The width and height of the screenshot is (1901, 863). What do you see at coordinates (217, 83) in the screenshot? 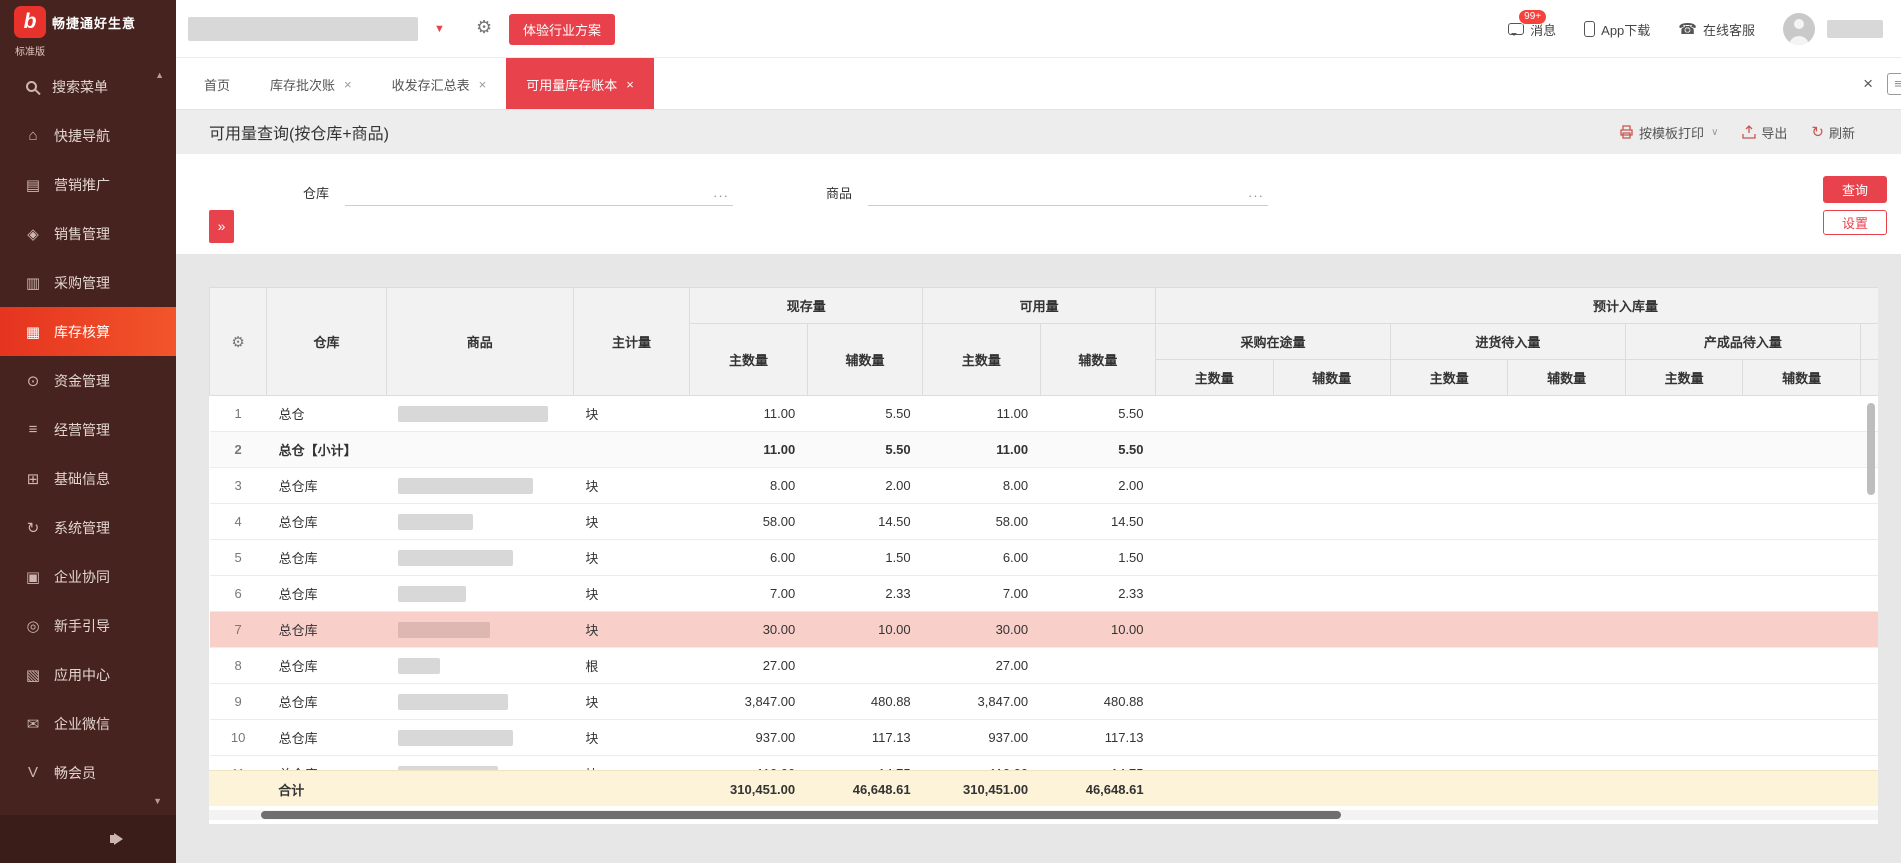
I see `tab-home: 首页` at bounding box center [217, 83].